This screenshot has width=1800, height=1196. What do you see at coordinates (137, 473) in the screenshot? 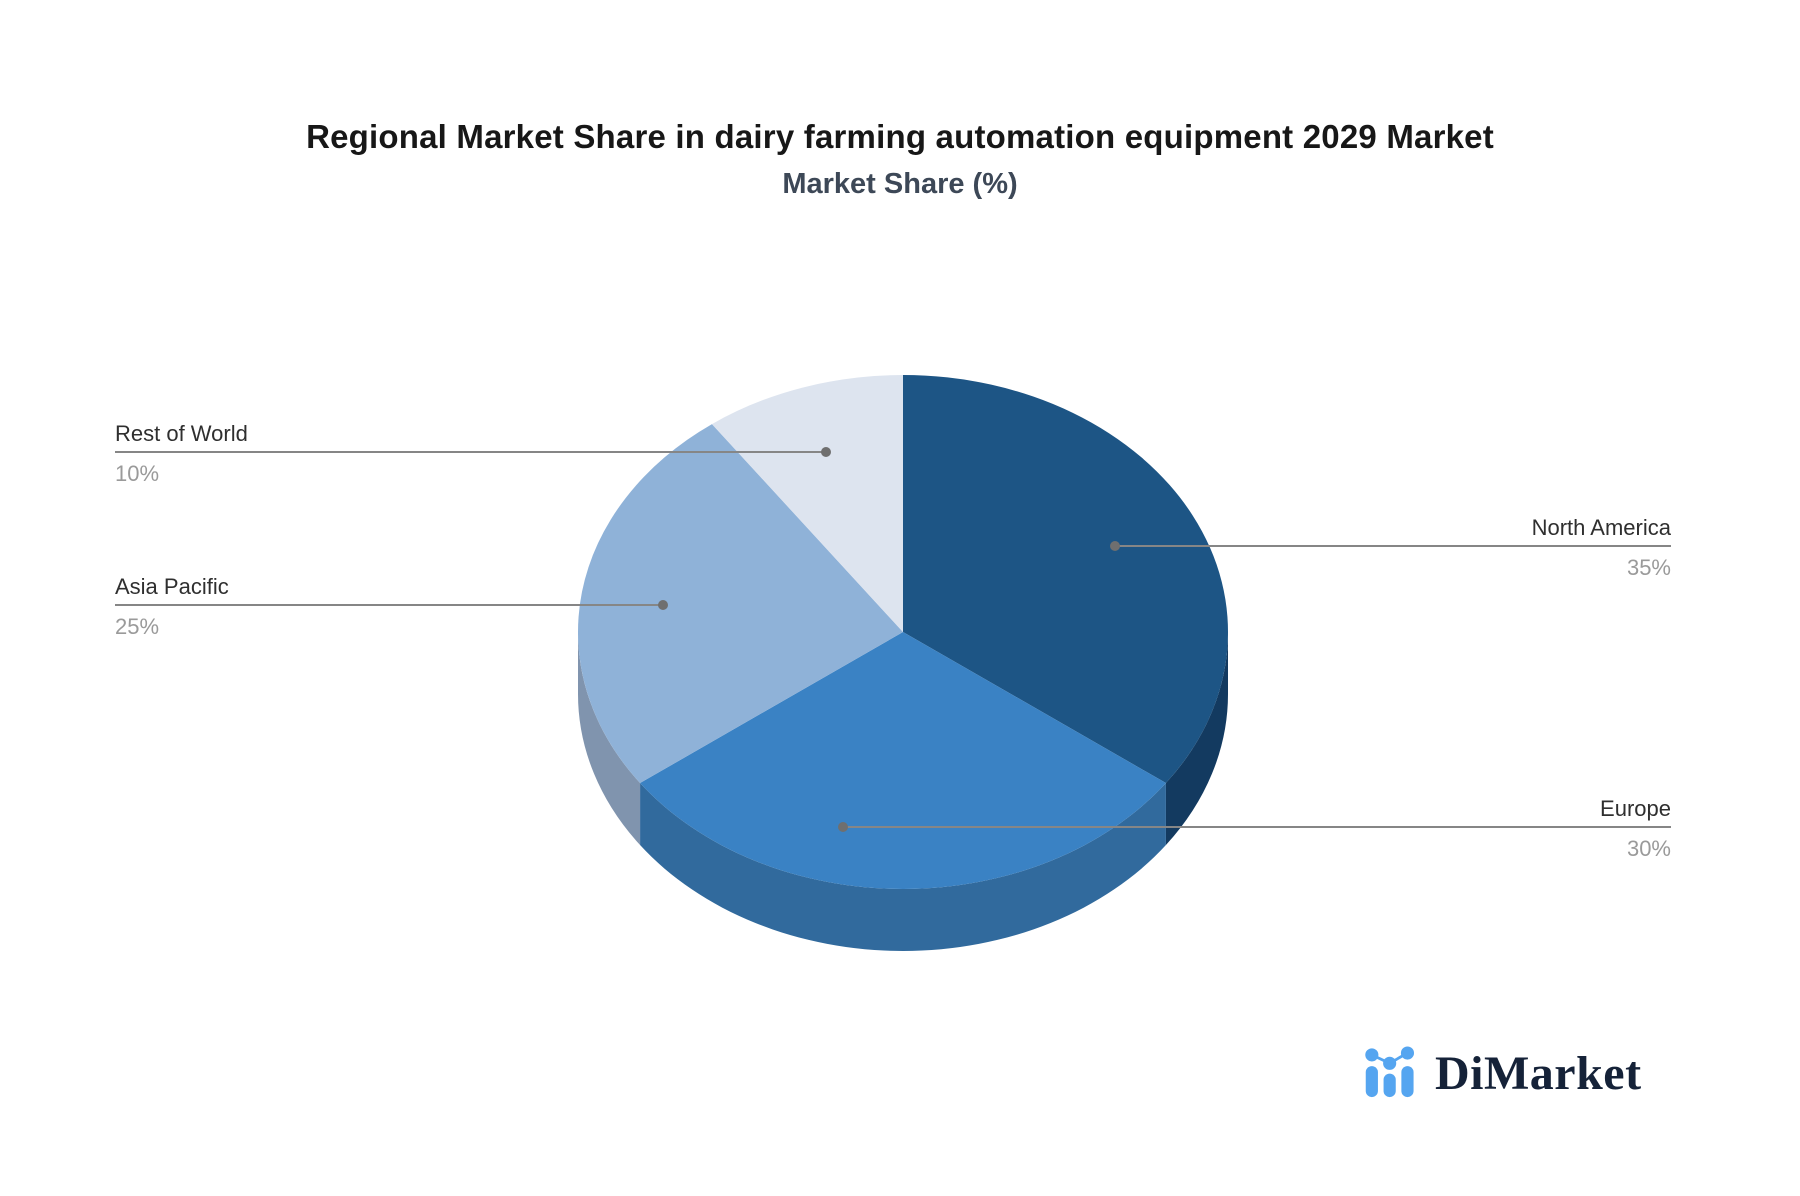
I see `slice-value: 10%` at bounding box center [137, 473].